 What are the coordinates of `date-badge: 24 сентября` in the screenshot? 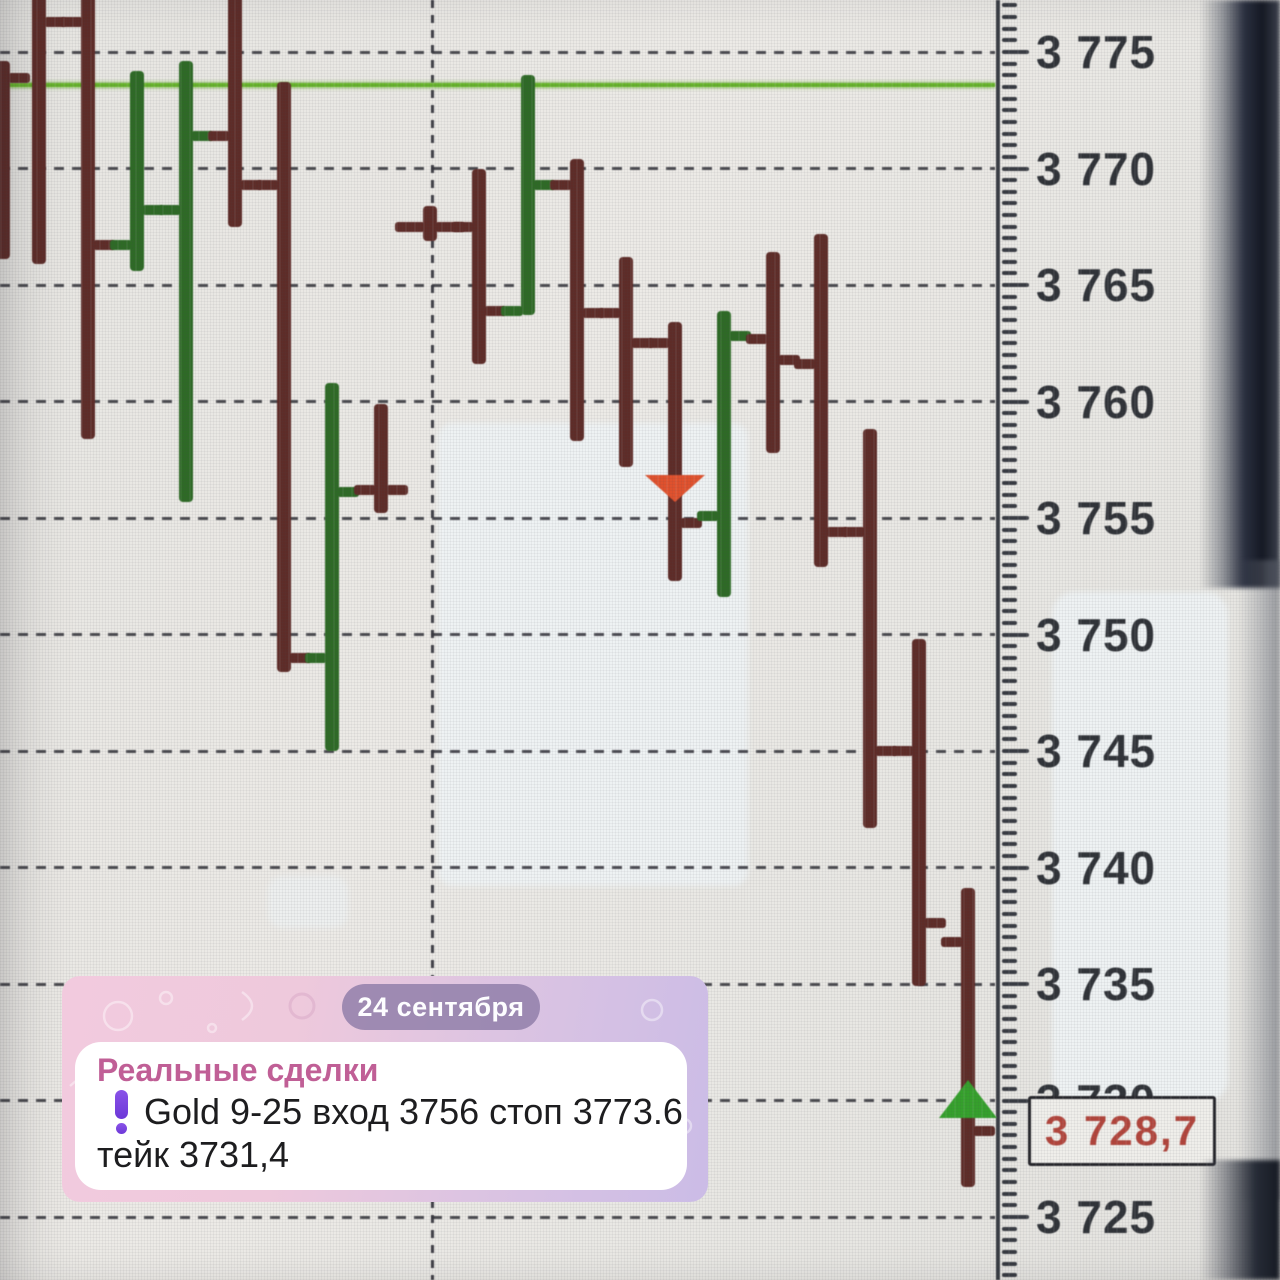 It's located at (441, 1007).